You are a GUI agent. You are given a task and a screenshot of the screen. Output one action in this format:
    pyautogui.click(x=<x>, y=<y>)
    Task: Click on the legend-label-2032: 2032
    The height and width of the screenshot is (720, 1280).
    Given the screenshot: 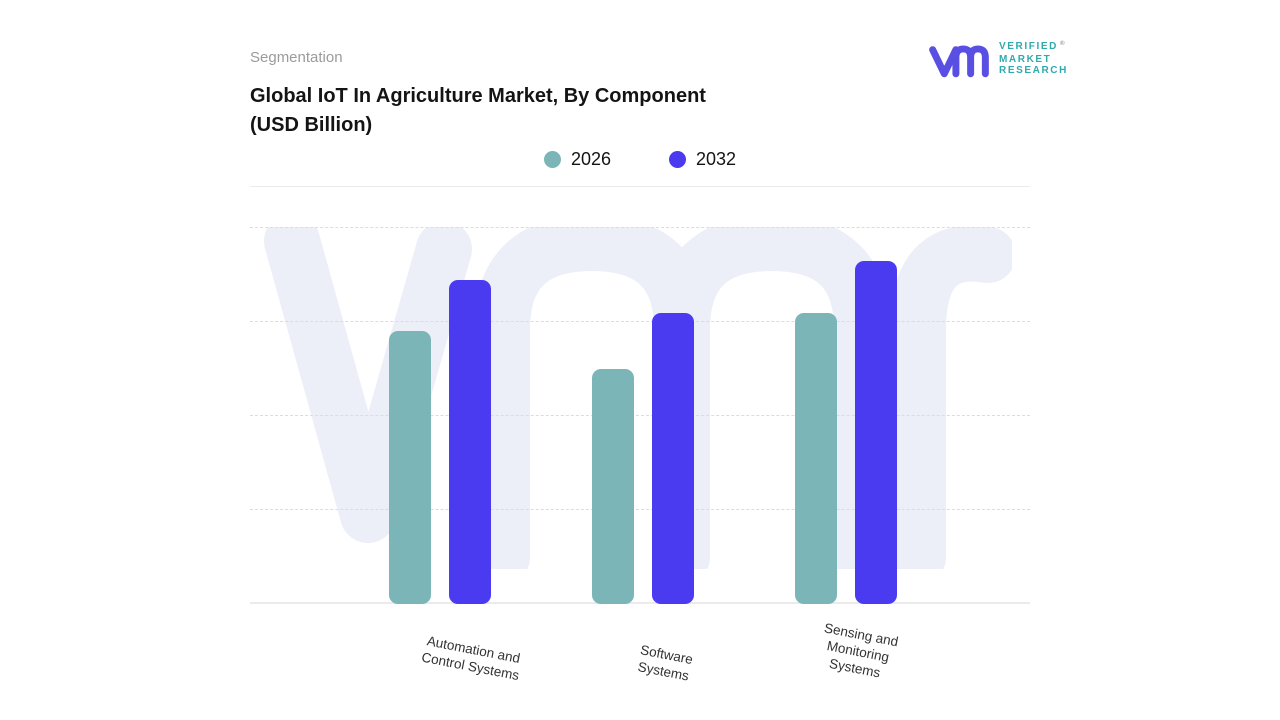 What is the action you would take?
    pyautogui.click(x=716, y=159)
    